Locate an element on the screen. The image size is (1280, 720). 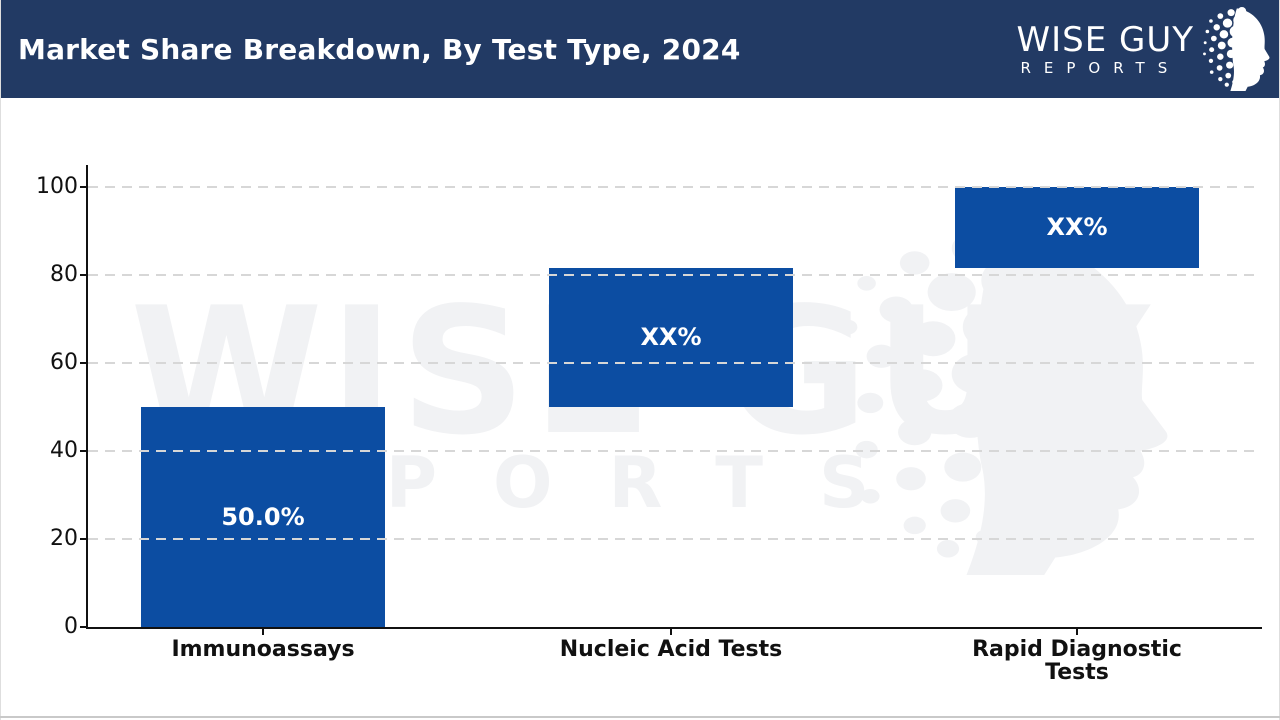
brand-subtitle: REPORTS is located at coordinates (1100, 67).